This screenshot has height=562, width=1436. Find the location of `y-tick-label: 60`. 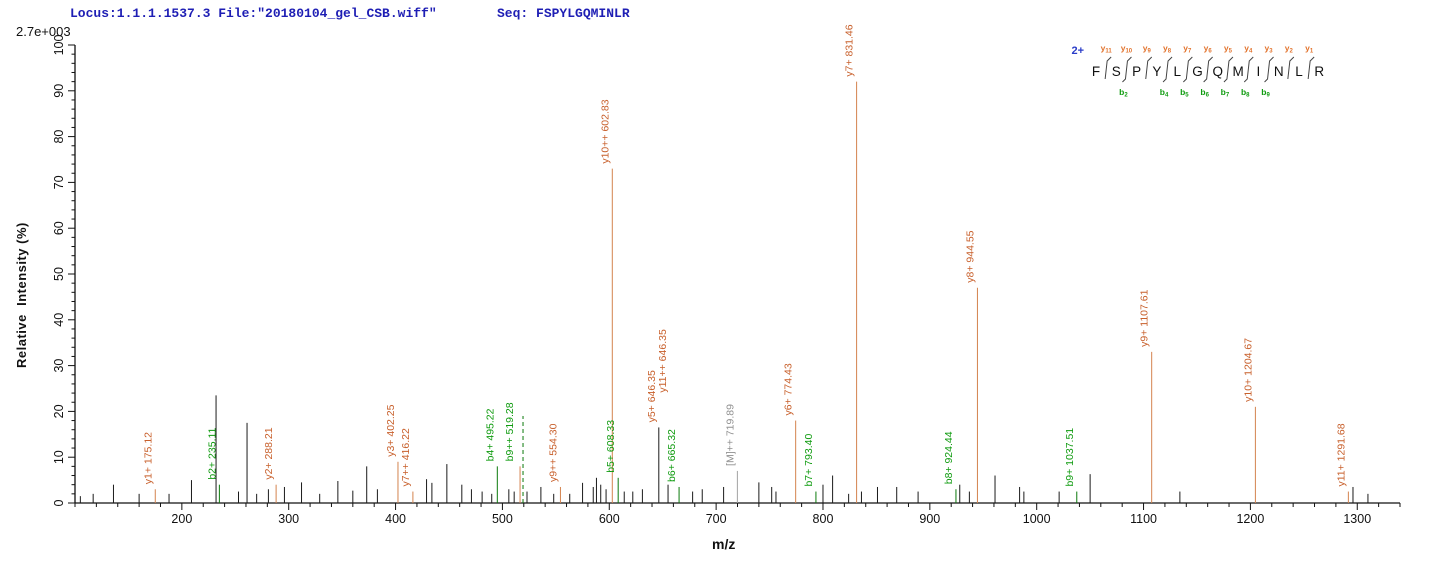

y-tick-label: 60 is located at coordinates (59, 228).